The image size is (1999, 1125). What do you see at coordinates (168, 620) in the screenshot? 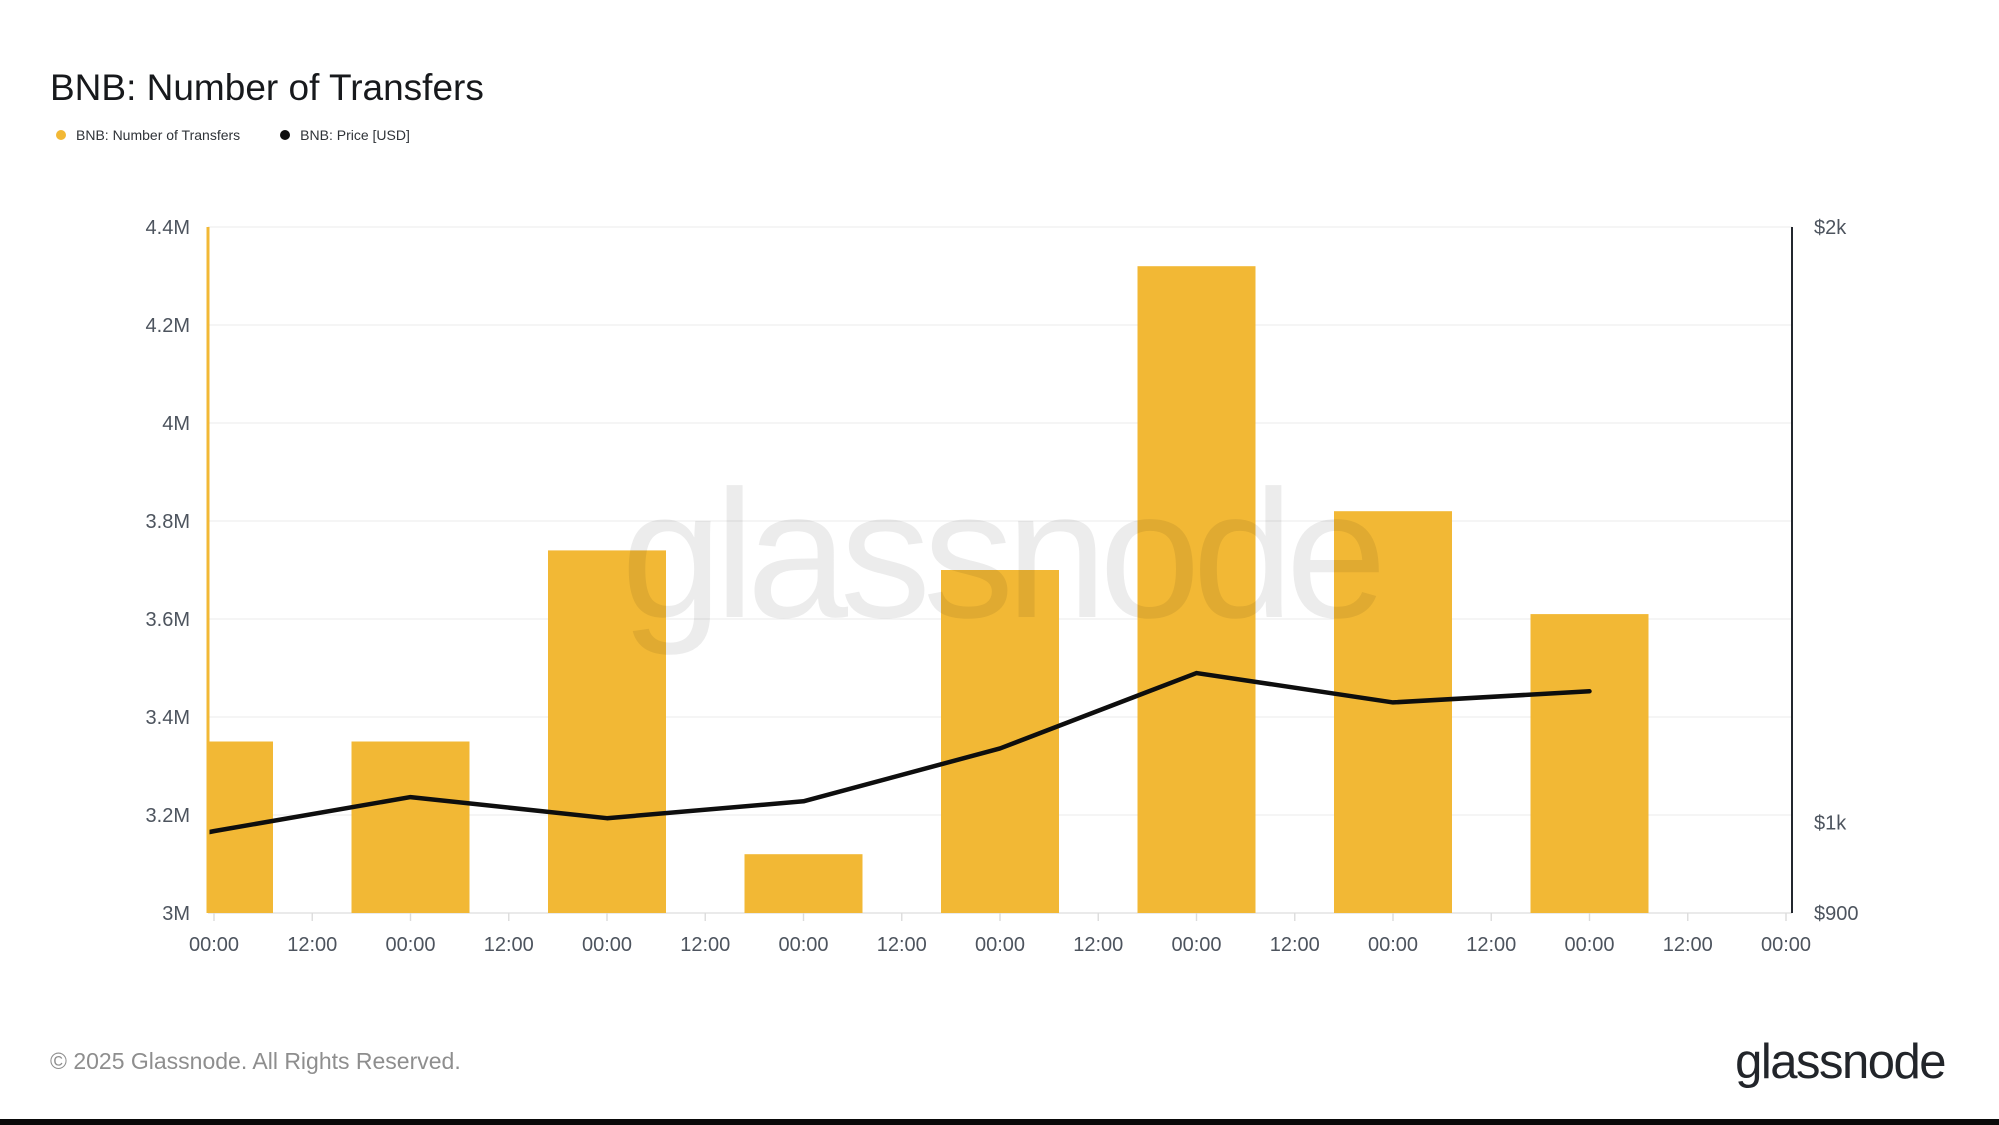
I see `svg-text: 3.6M` at bounding box center [168, 620].